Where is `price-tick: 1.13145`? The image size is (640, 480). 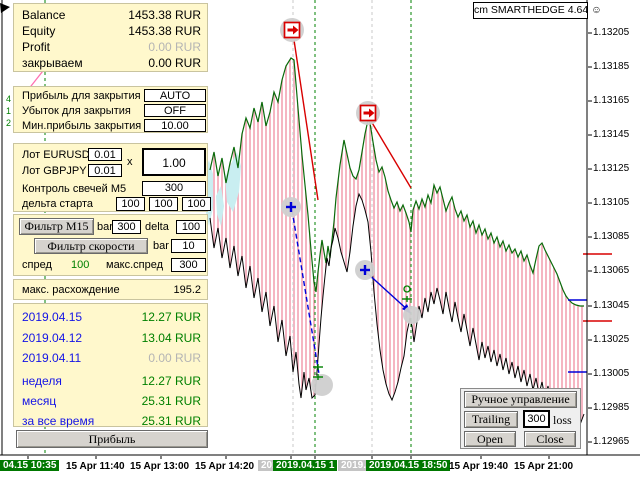 price-tick: 1.13145 is located at coordinates (611, 134).